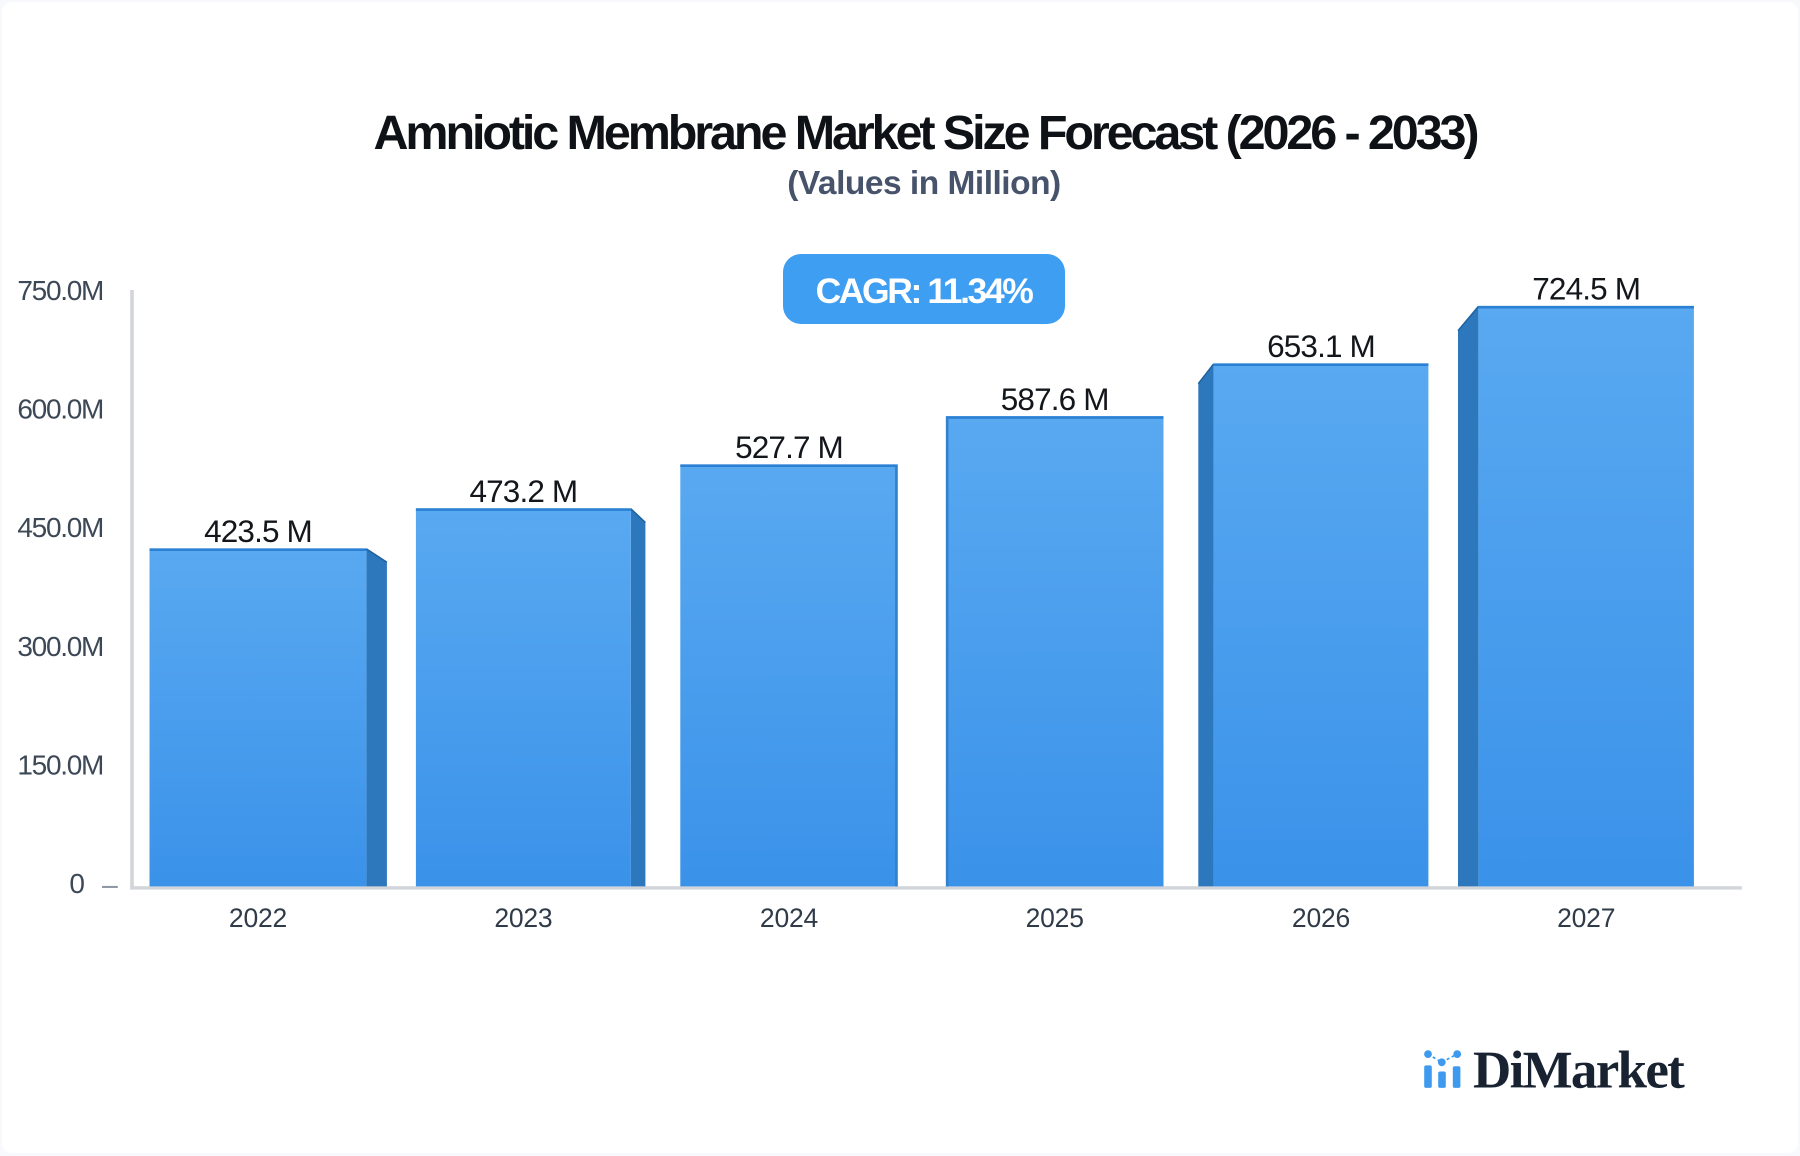 This screenshot has height=1156, width=1800. Describe the element at coordinates (789, 447) in the screenshot. I see `svg-text: 527.7 M` at that location.